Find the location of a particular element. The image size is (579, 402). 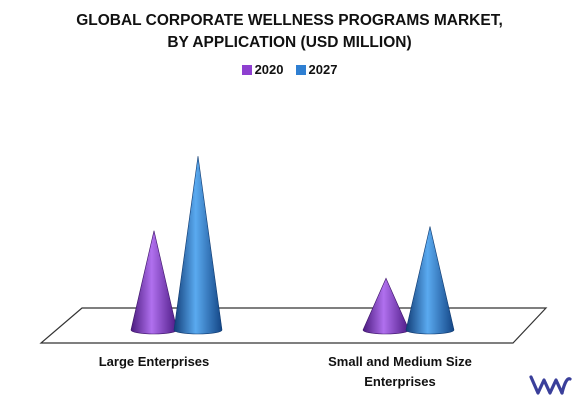

category-label-large-enterprises: Large Enterprises is located at coordinates (154, 362).